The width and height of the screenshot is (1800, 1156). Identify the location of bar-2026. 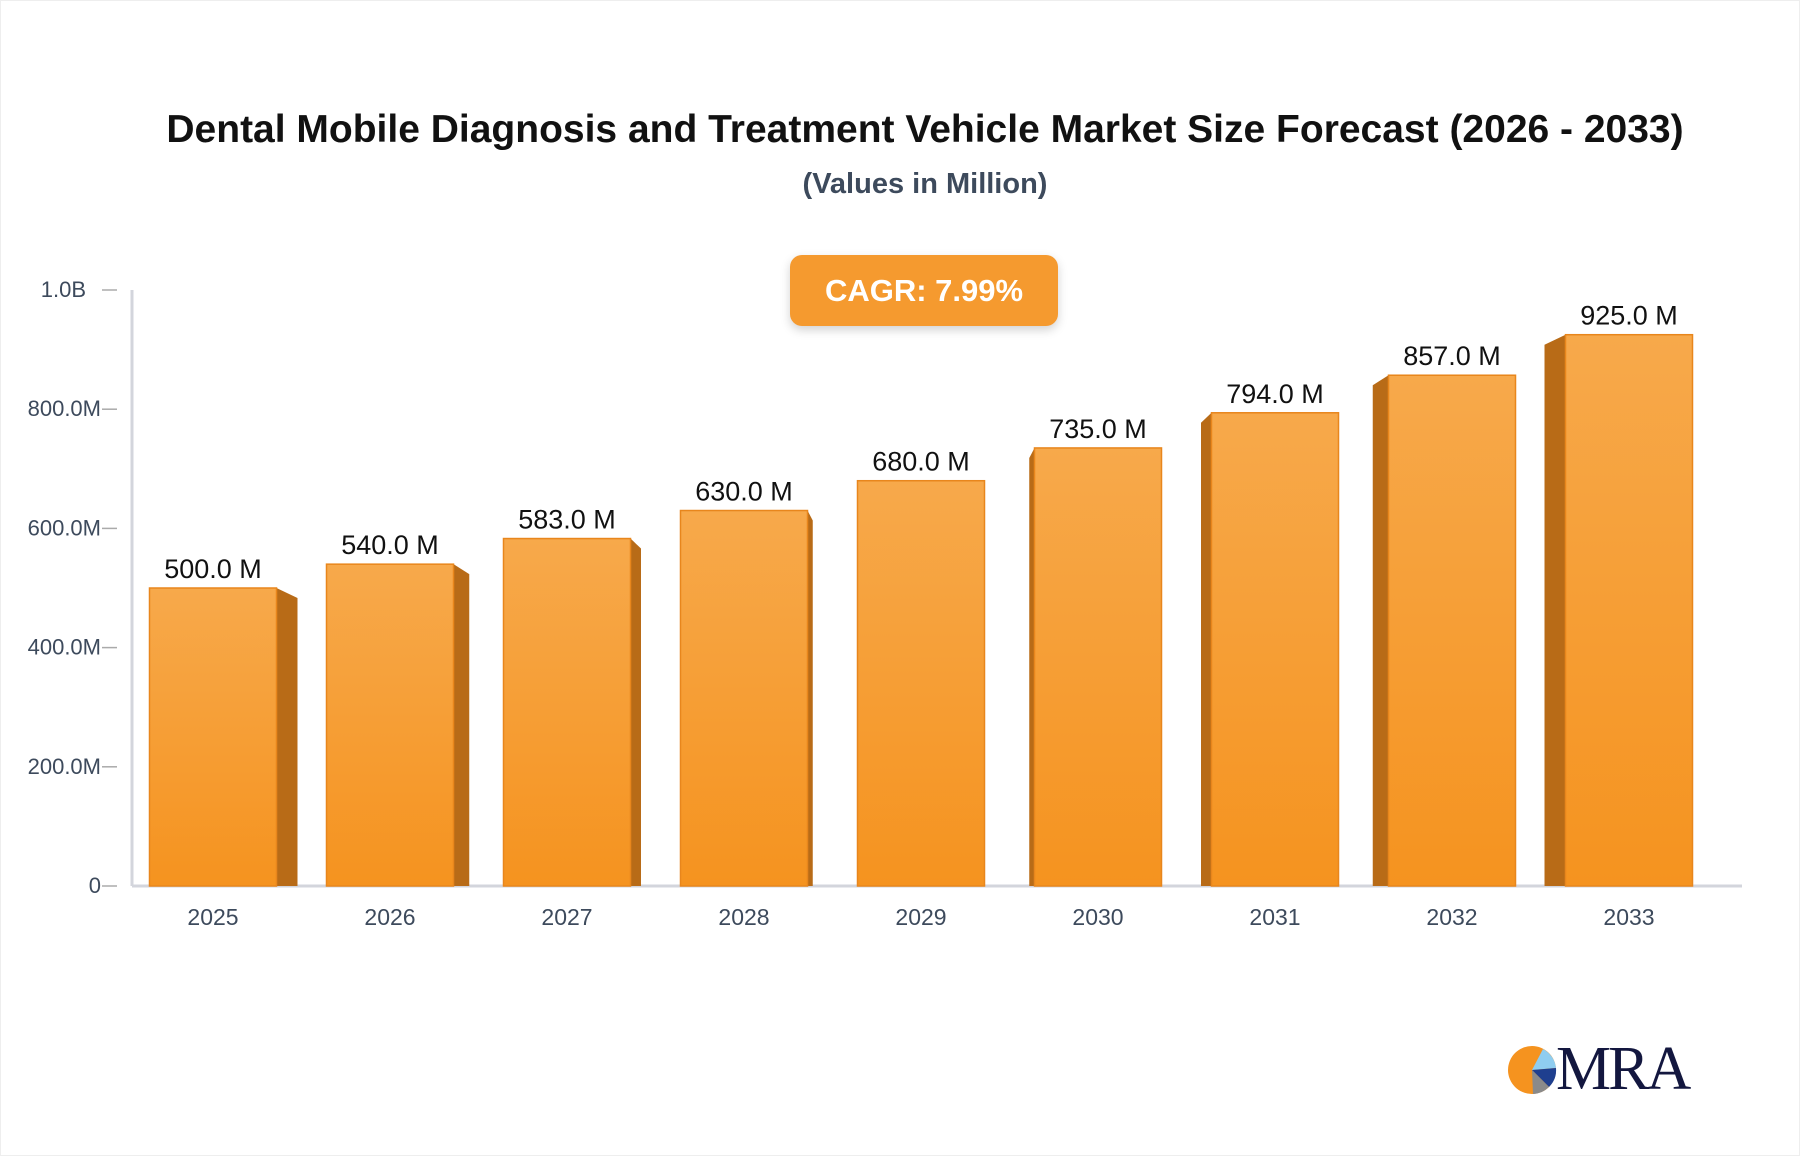
(390, 725).